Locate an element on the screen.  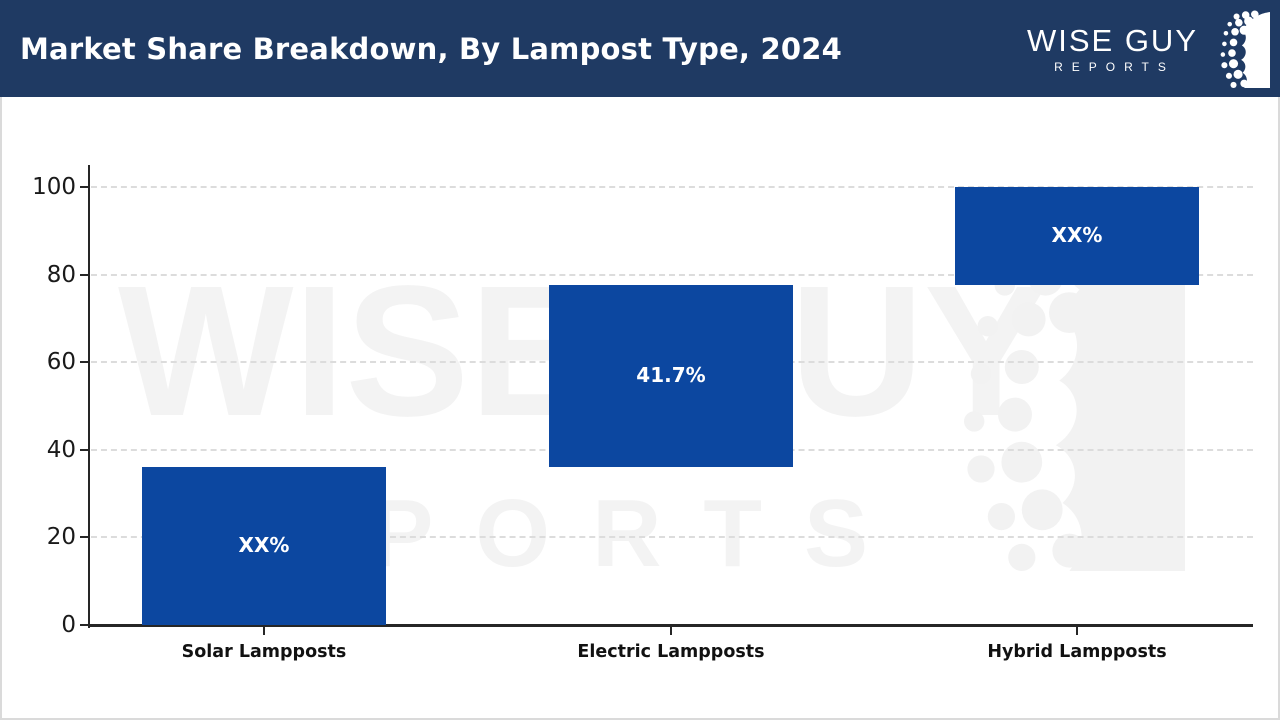
bar-value-label-hybrid-lampposts: XX% is located at coordinates (1077, 234).